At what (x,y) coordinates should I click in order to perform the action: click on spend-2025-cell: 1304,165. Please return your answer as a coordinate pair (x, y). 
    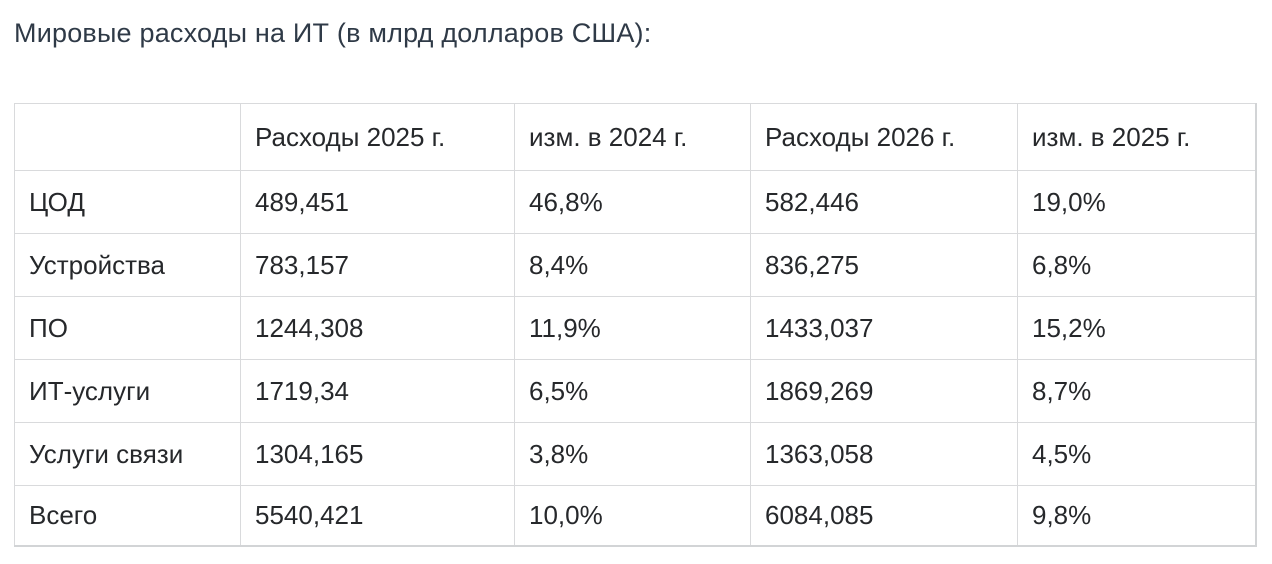
    Looking at the image, I should click on (377, 454).